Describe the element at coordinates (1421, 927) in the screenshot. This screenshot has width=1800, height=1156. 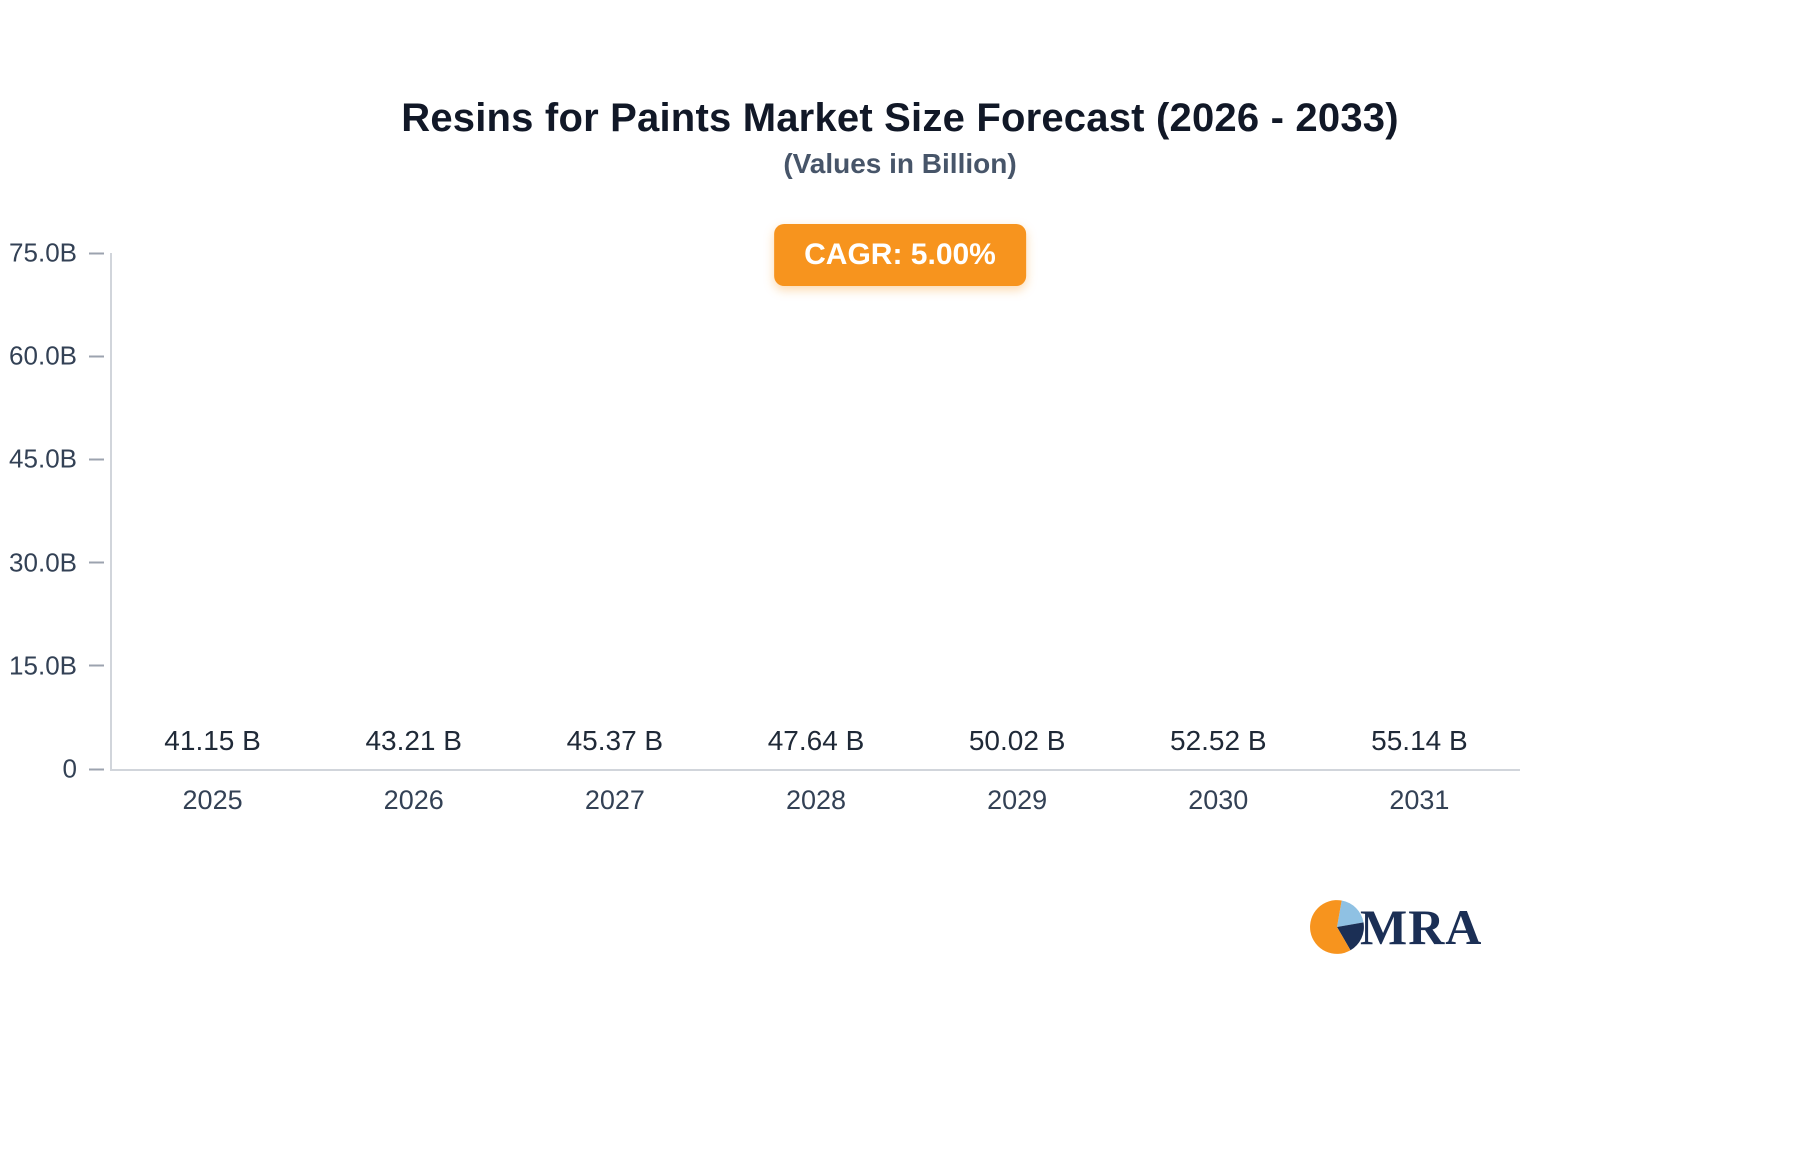
I see `brand-logo-text: MRA` at that location.